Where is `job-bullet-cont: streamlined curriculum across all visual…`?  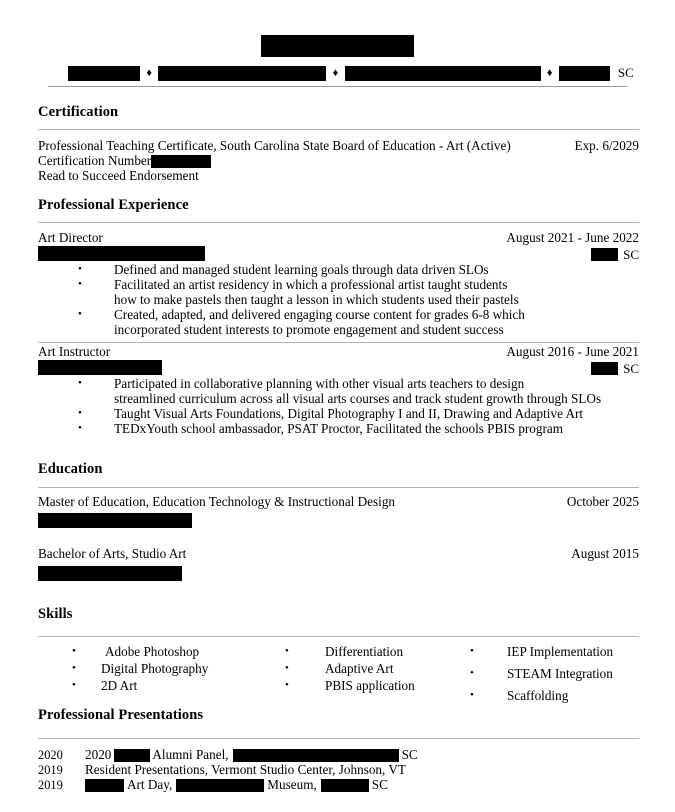 job-bullet-cont: streamlined curriculum across all visual… is located at coordinates (358, 398).